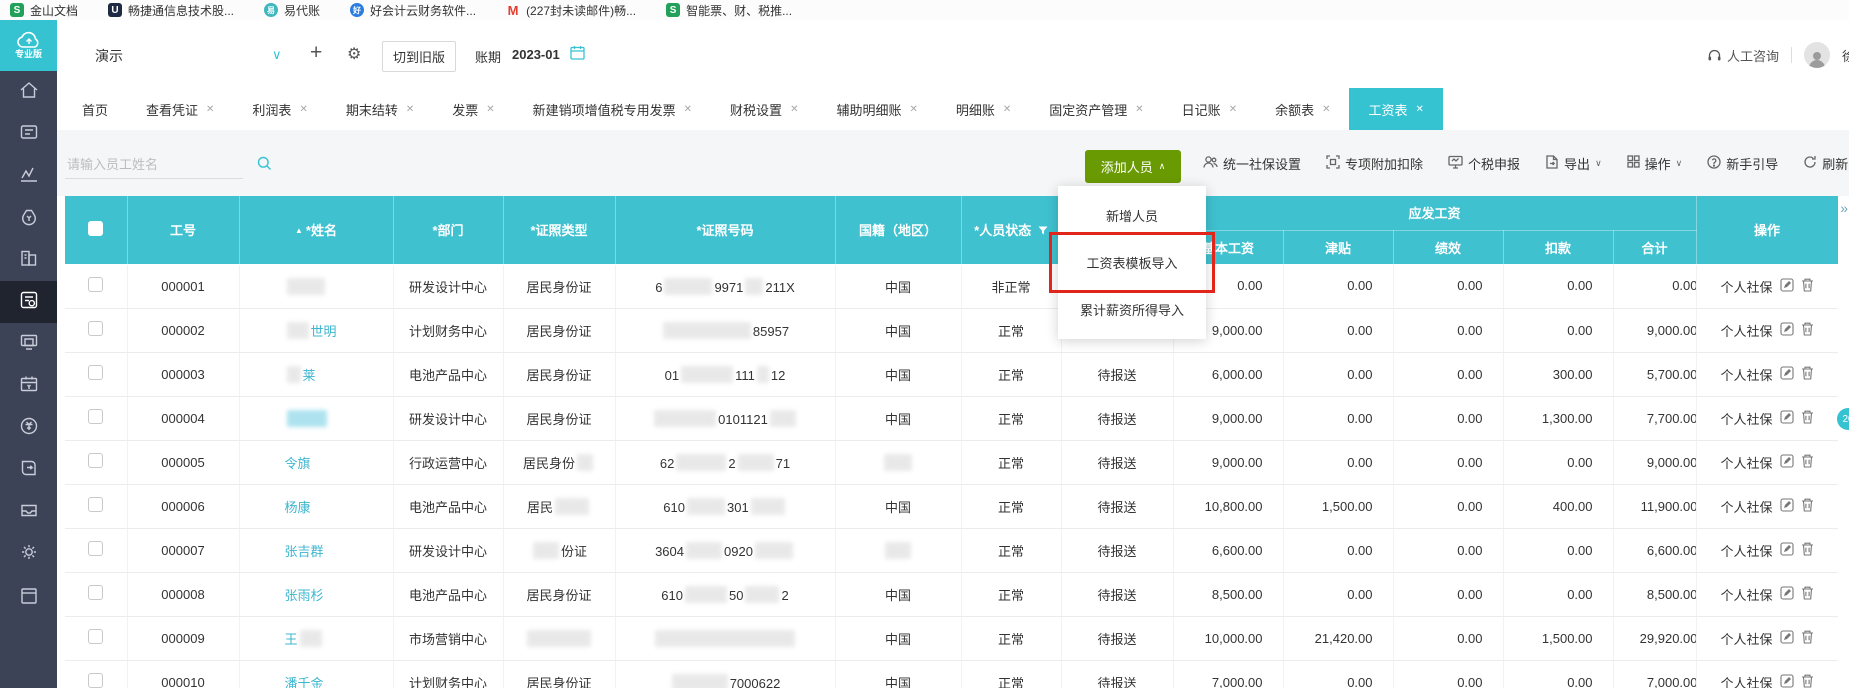 The width and height of the screenshot is (1849, 688). Describe the element at coordinates (1742, 163) in the screenshot. I see `toolbar-action-新手引导: 新手引导` at that location.